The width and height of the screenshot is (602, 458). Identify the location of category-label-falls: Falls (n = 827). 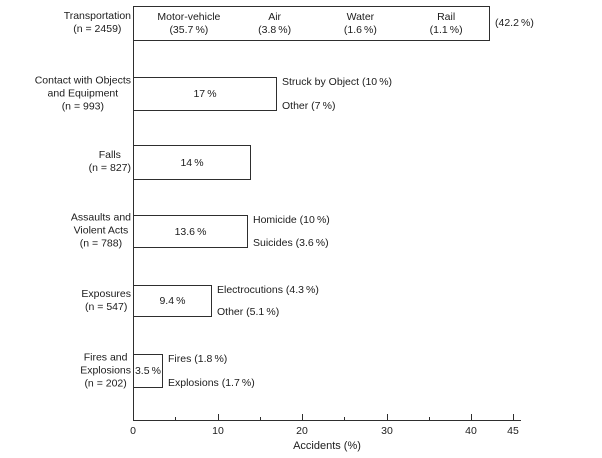
(110, 162).